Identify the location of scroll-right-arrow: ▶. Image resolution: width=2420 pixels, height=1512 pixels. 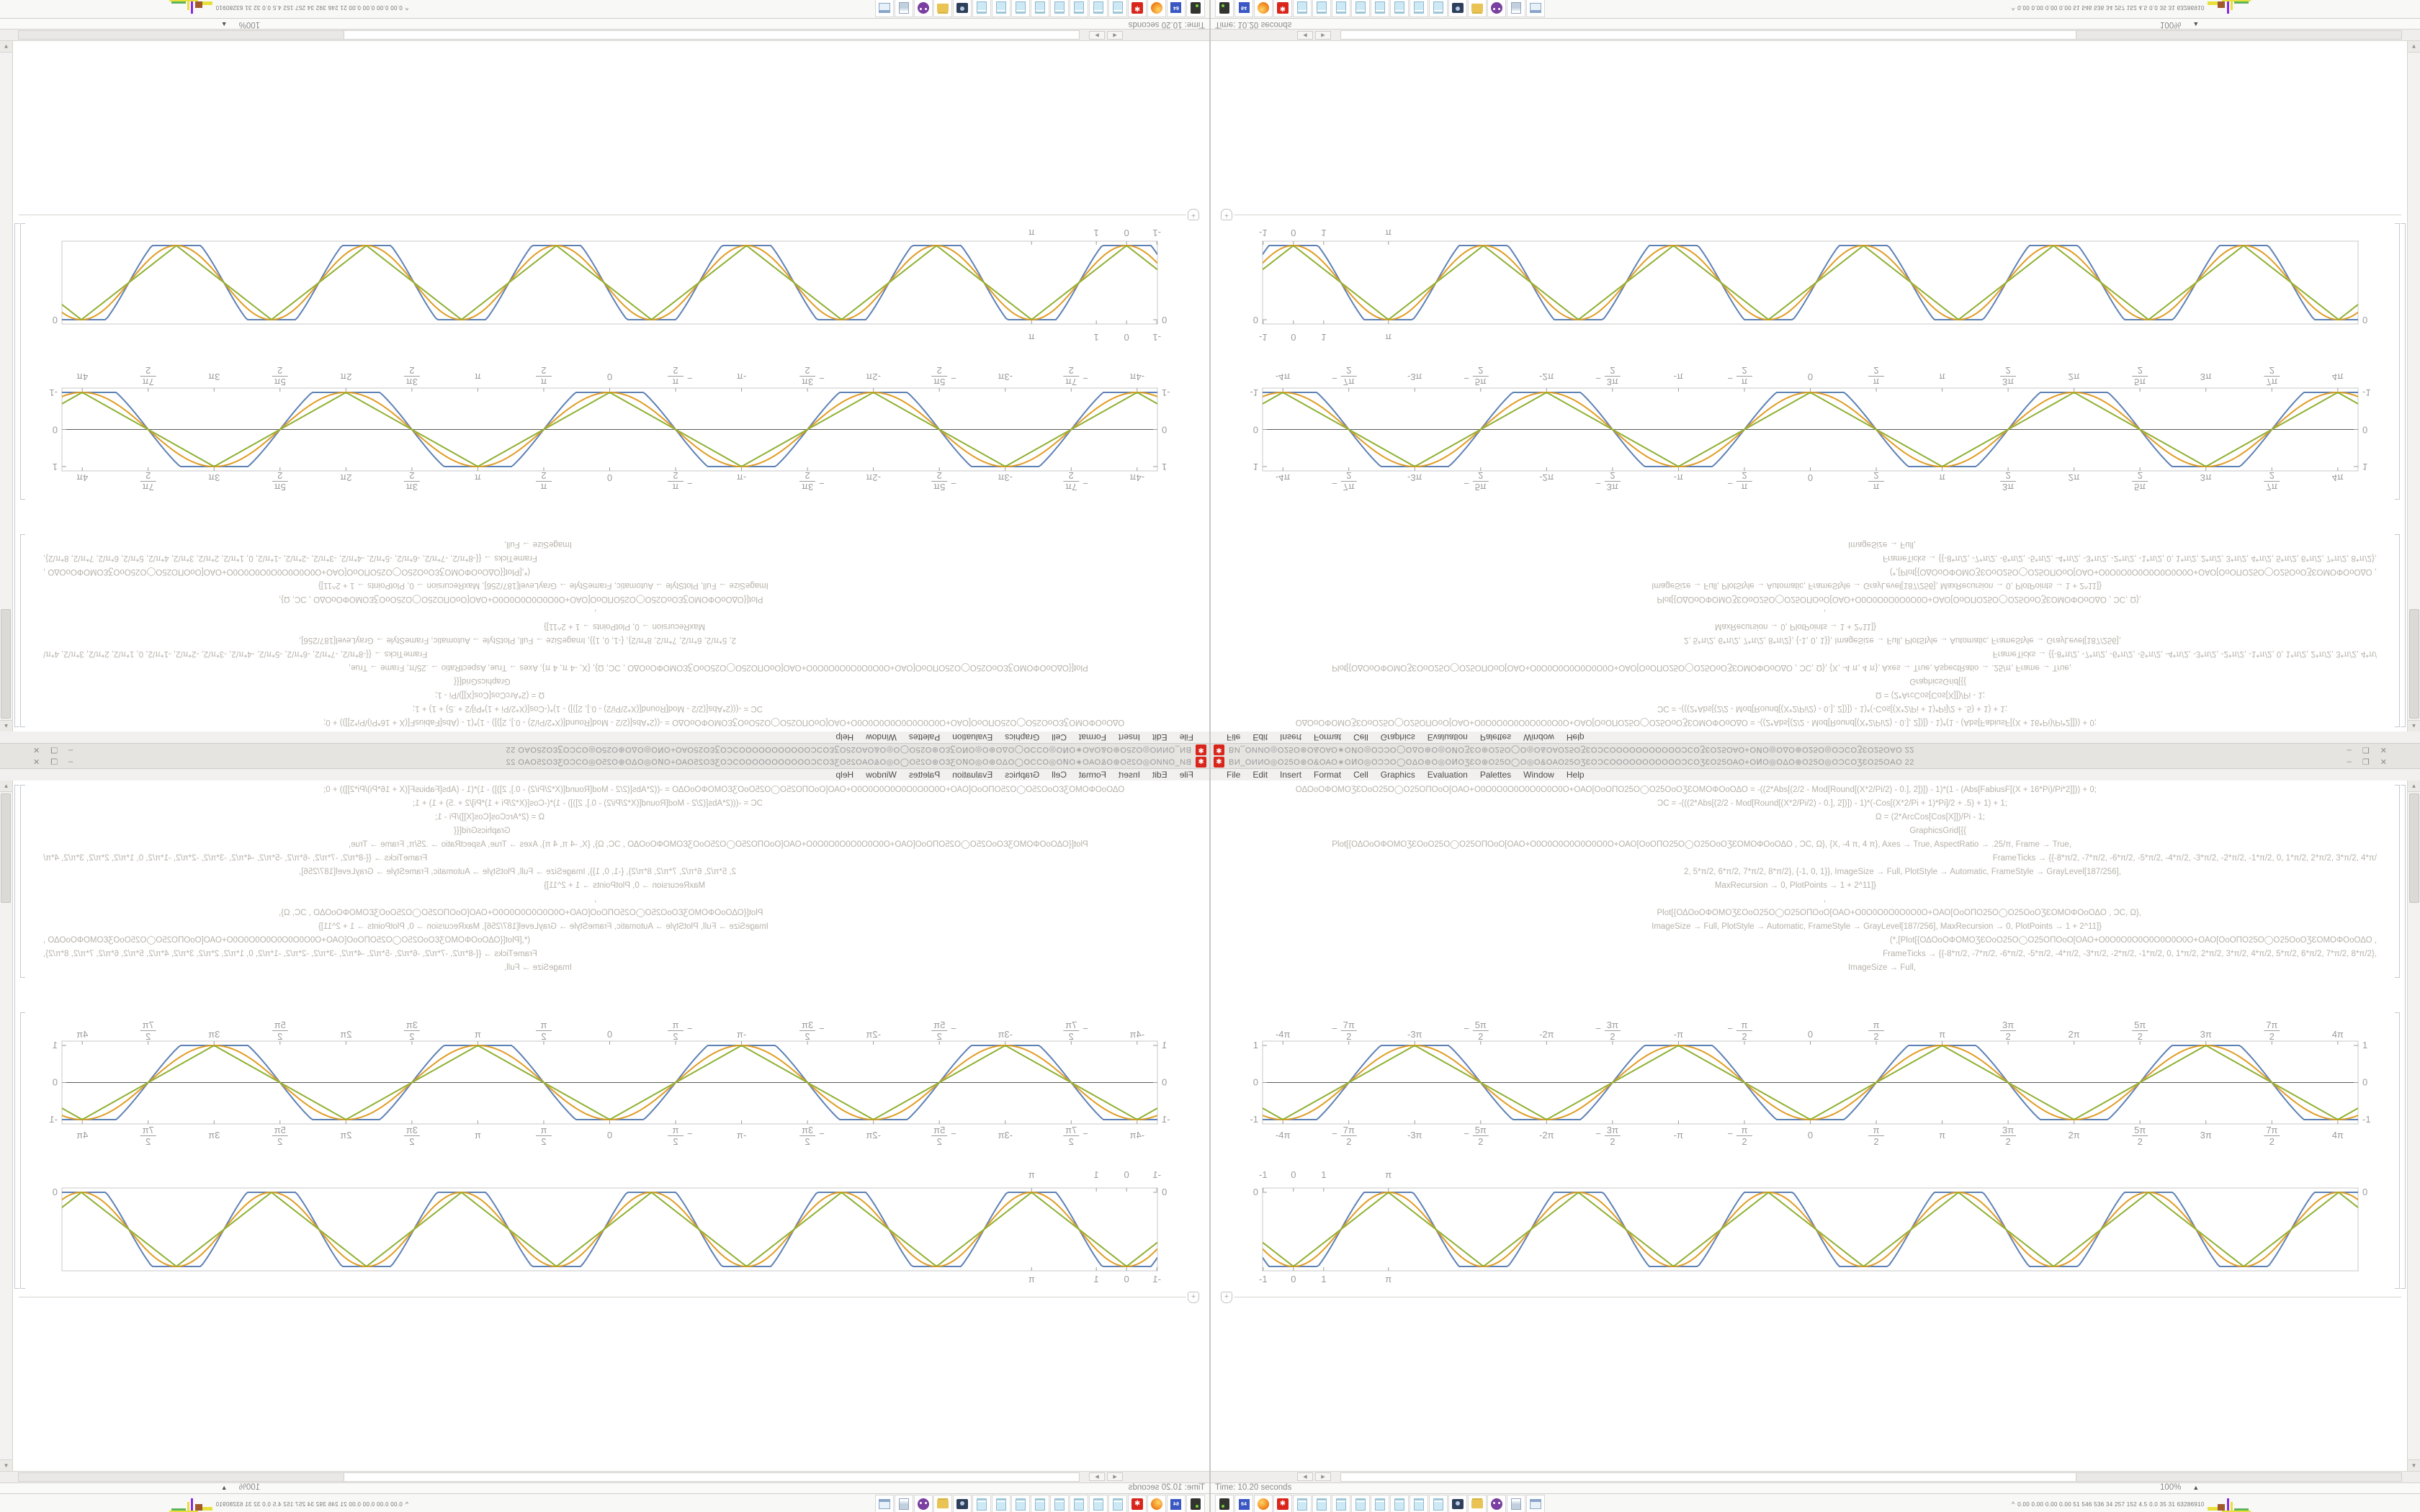
(1323, 1476).